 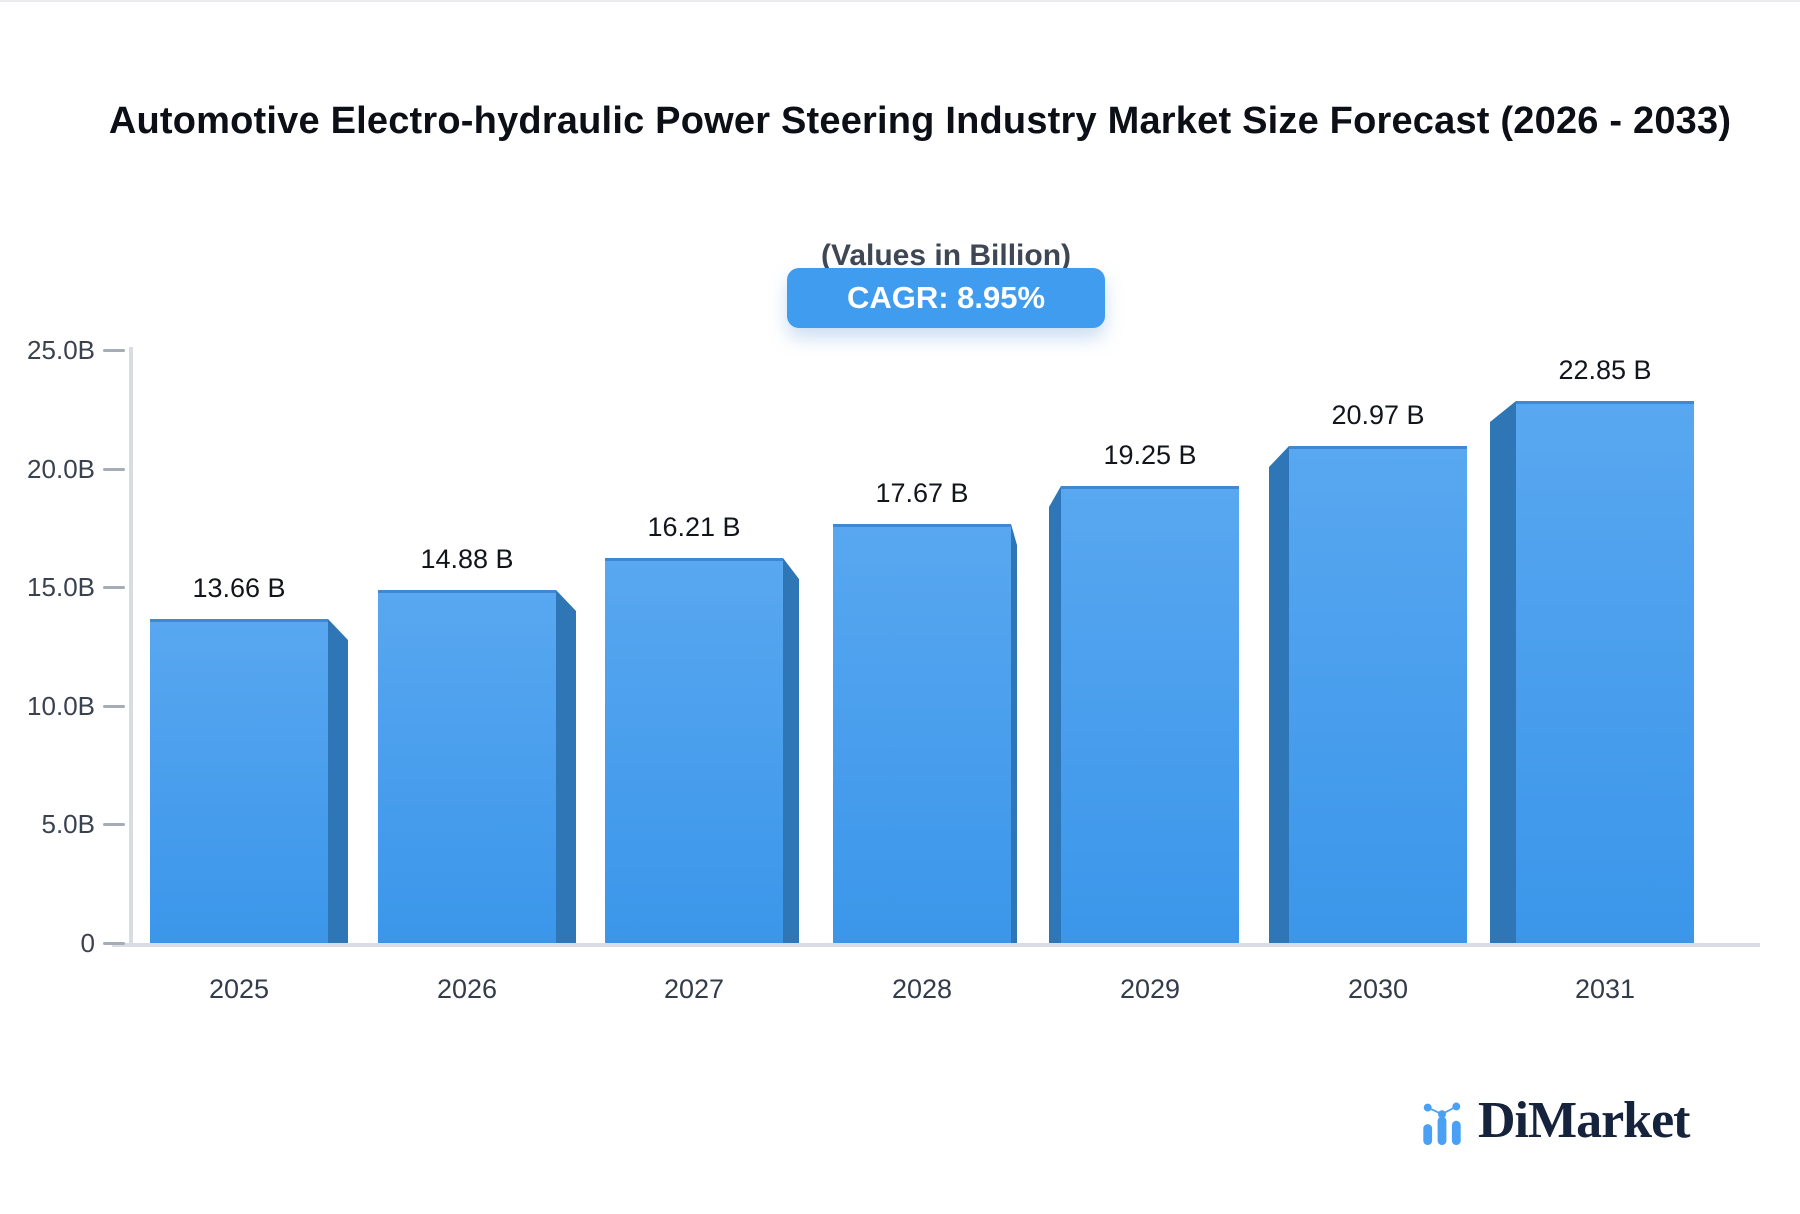 I want to click on x-tick-label: 2029, so click(x=1150, y=989).